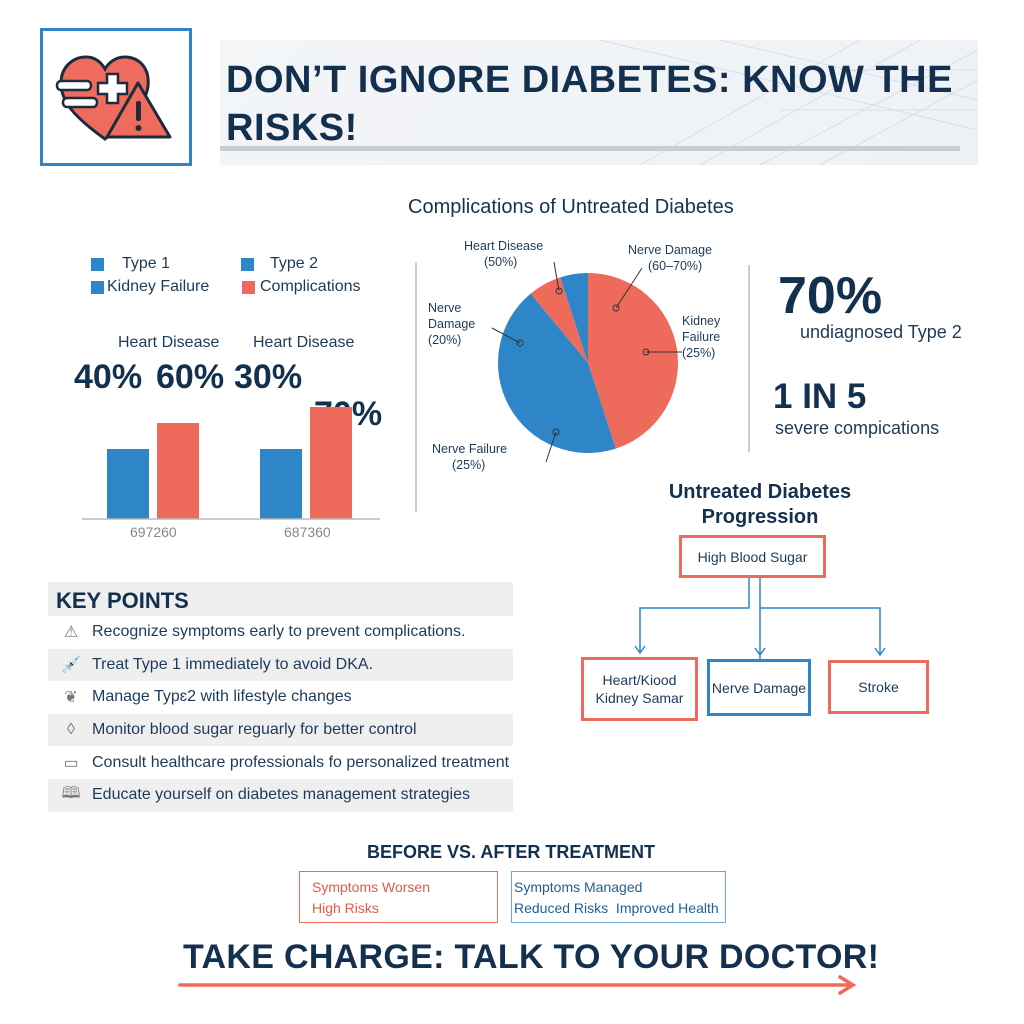 The image size is (1024, 1024). What do you see at coordinates (294, 263) in the screenshot?
I see `legend-label: Type 2` at bounding box center [294, 263].